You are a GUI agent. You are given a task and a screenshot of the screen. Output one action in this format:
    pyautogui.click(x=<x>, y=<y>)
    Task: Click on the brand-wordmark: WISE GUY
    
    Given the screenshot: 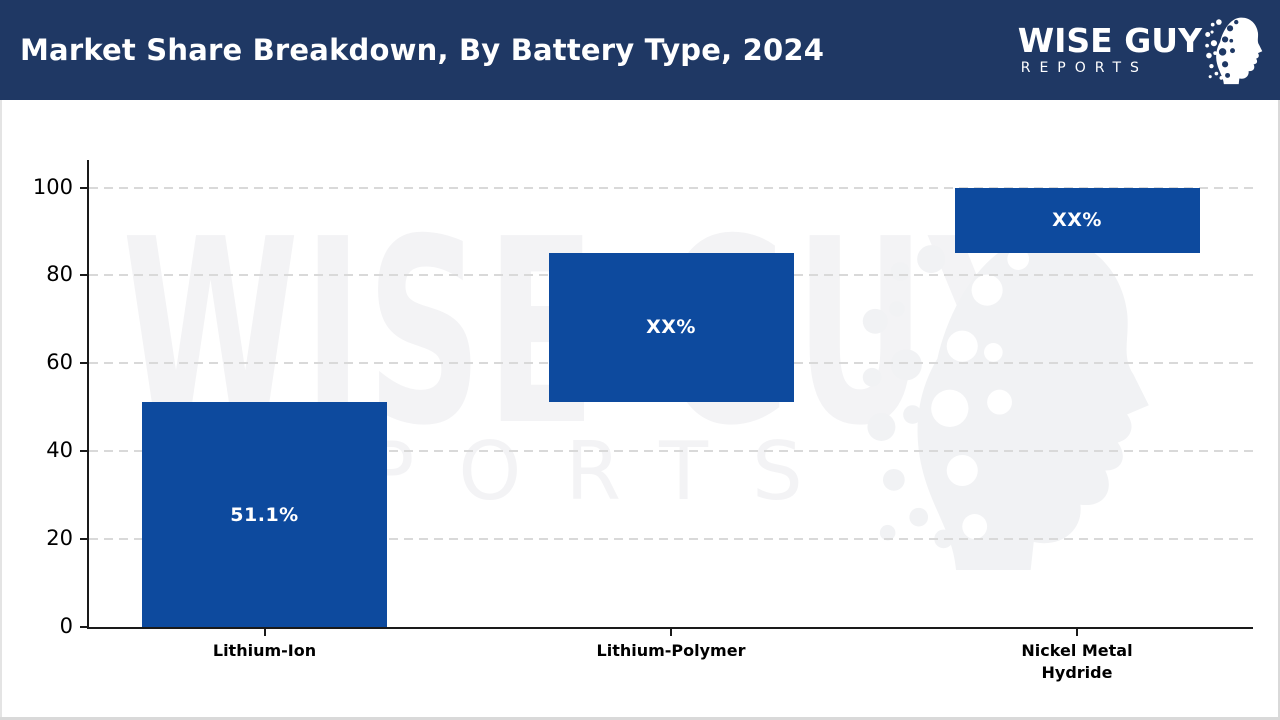 What is the action you would take?
    pyautogui.click(x=1109, y=40)
    